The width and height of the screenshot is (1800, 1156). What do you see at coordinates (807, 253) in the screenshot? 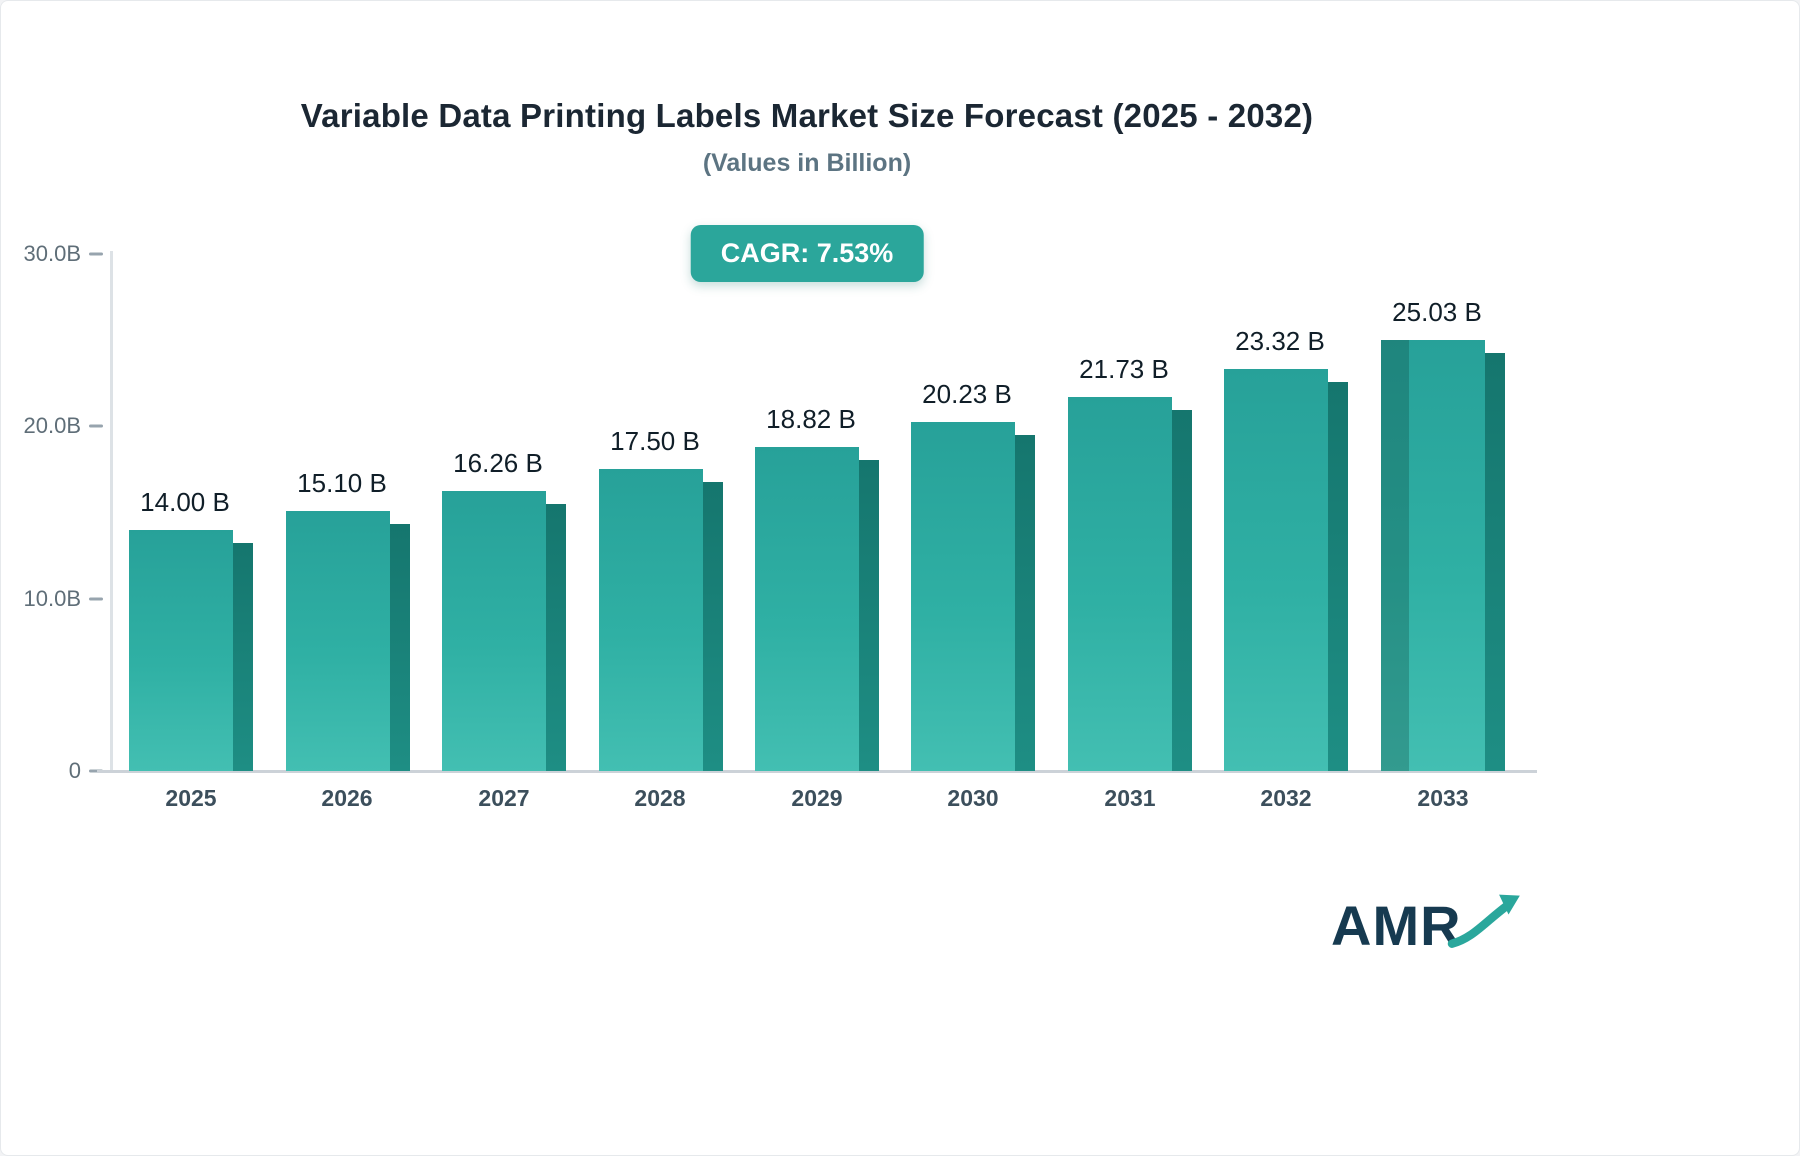
I see `cagr-badge: CAGR: 7.53%` at bounding box center [807, 253].